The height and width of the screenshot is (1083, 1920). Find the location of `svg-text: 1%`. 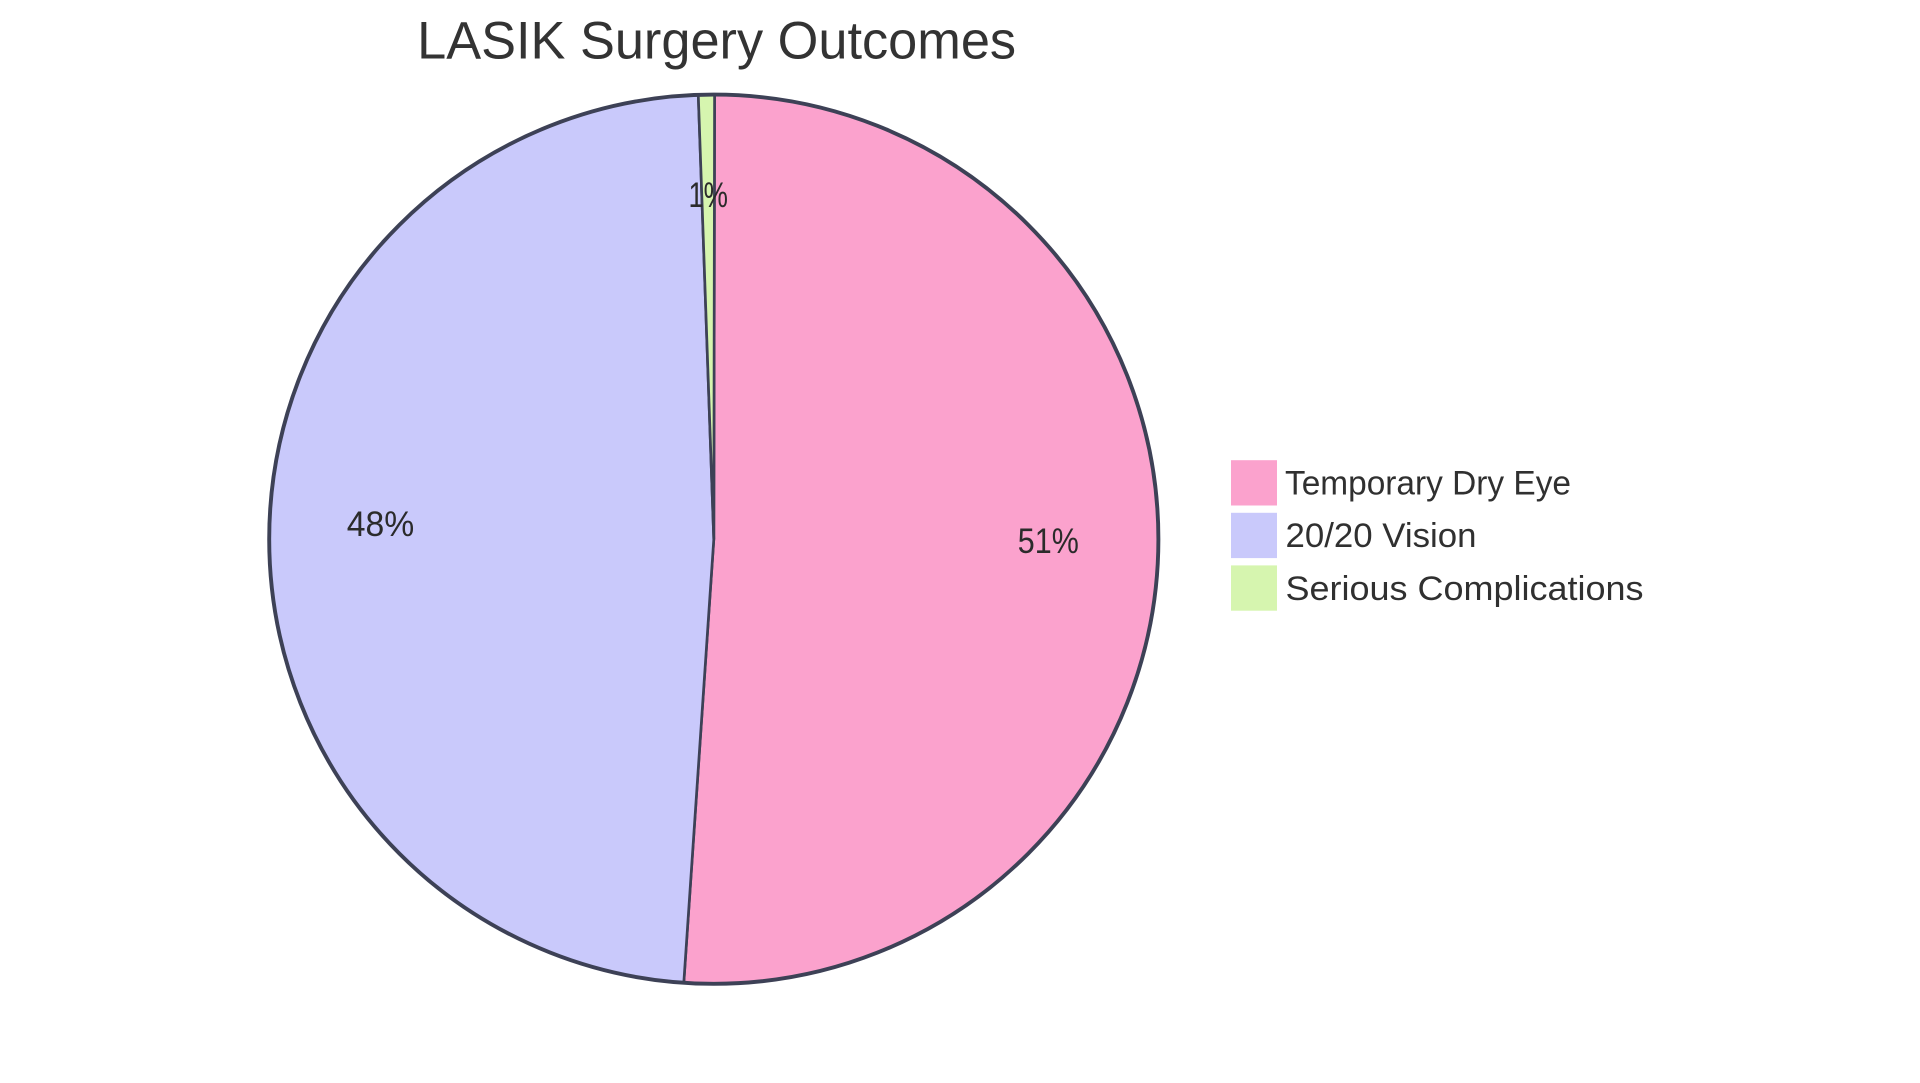

svg-text: 1% is located at coordinates (708, 195).